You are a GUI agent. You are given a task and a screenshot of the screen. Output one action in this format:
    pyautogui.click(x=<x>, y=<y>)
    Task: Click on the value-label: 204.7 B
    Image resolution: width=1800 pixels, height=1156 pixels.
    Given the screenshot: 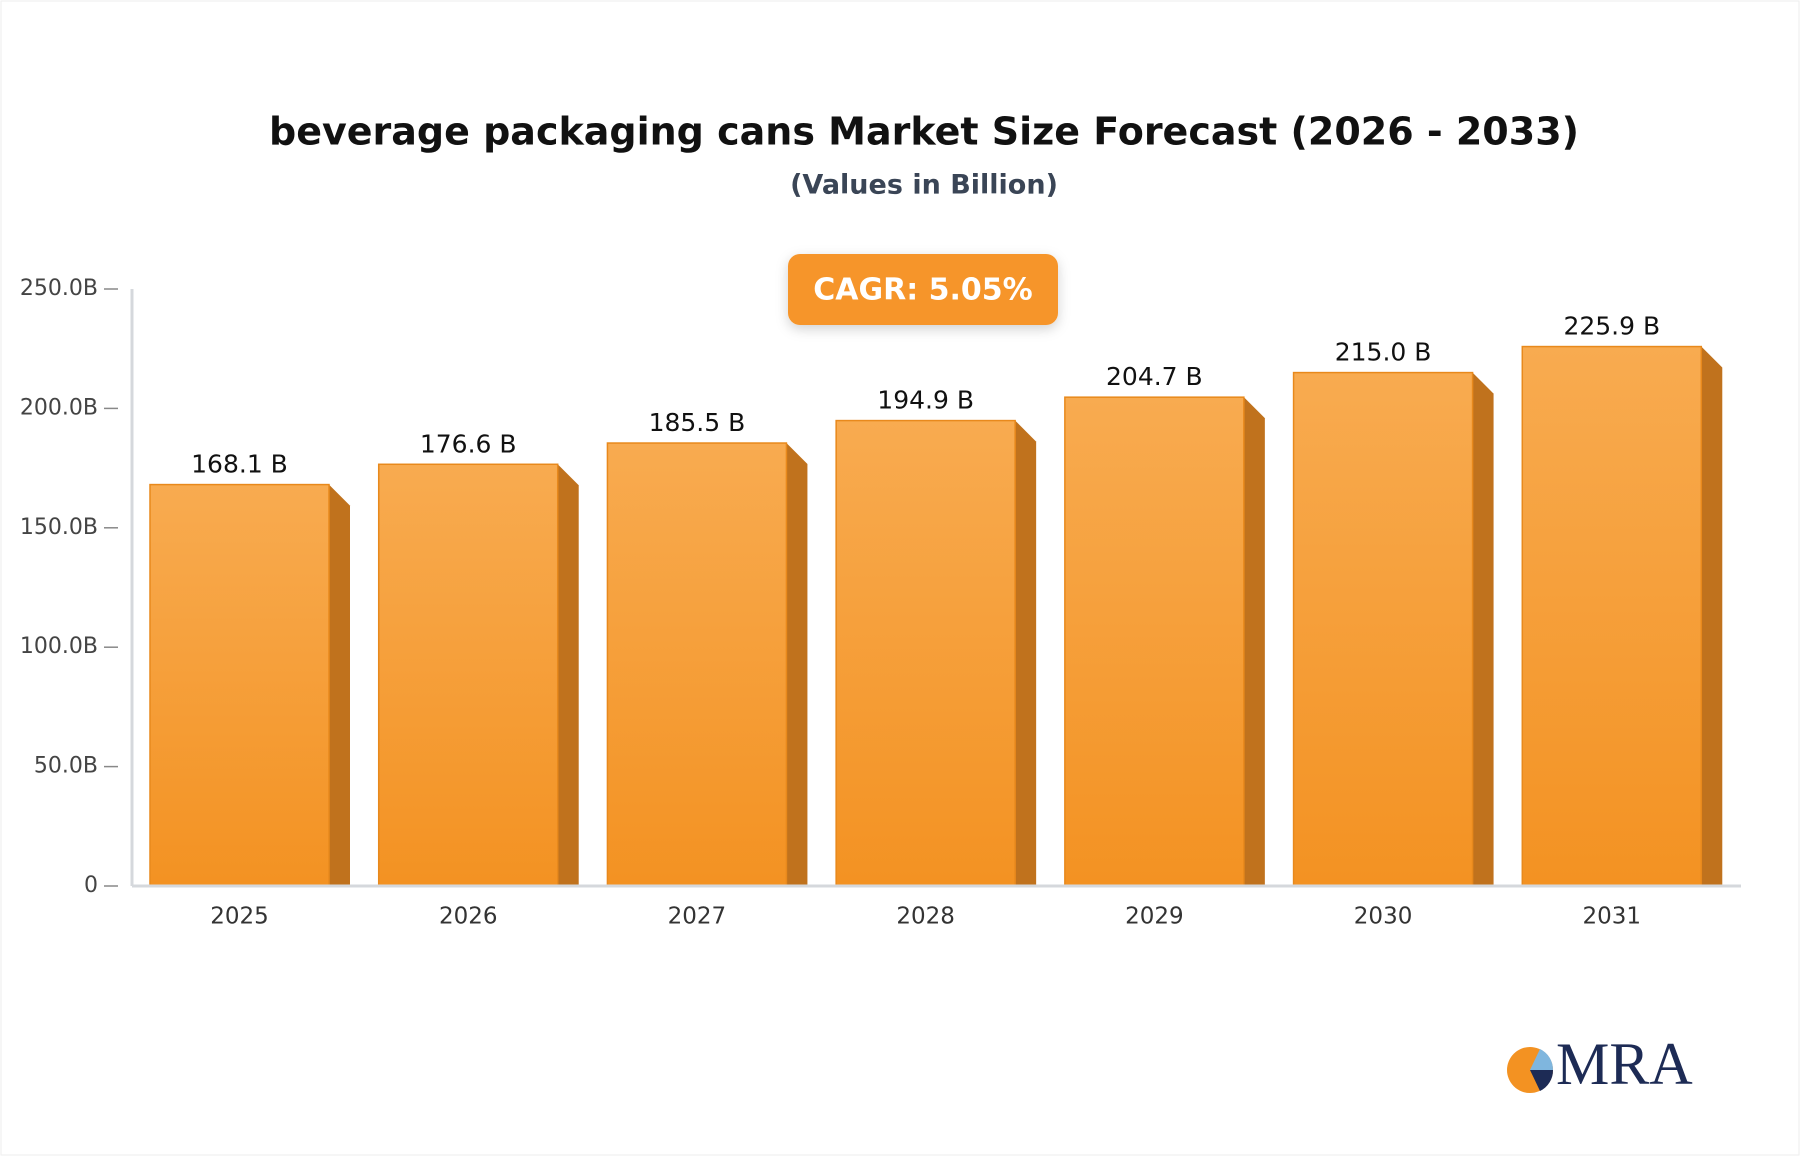 What is the action you would take?
    pyautogui.click(x=1154, y=376)
    